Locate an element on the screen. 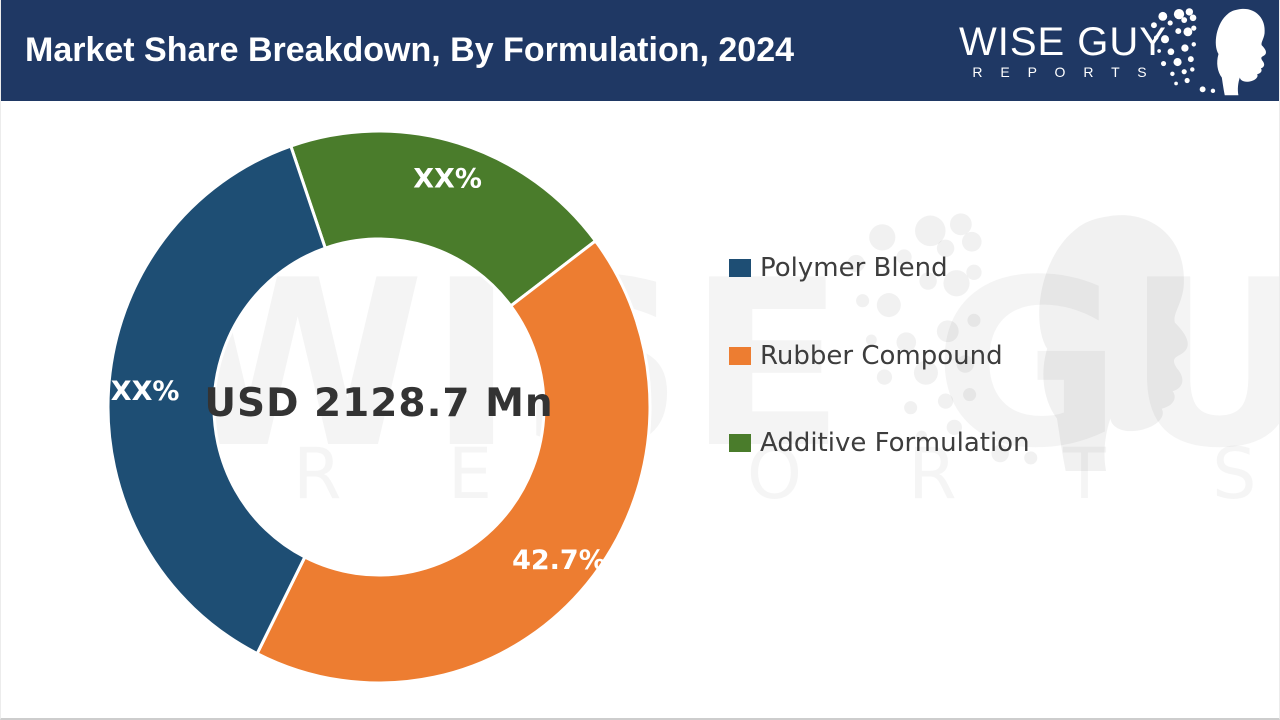  legend-item-polymer-blend: Polymer Blend is located at coordinates (879, 268).